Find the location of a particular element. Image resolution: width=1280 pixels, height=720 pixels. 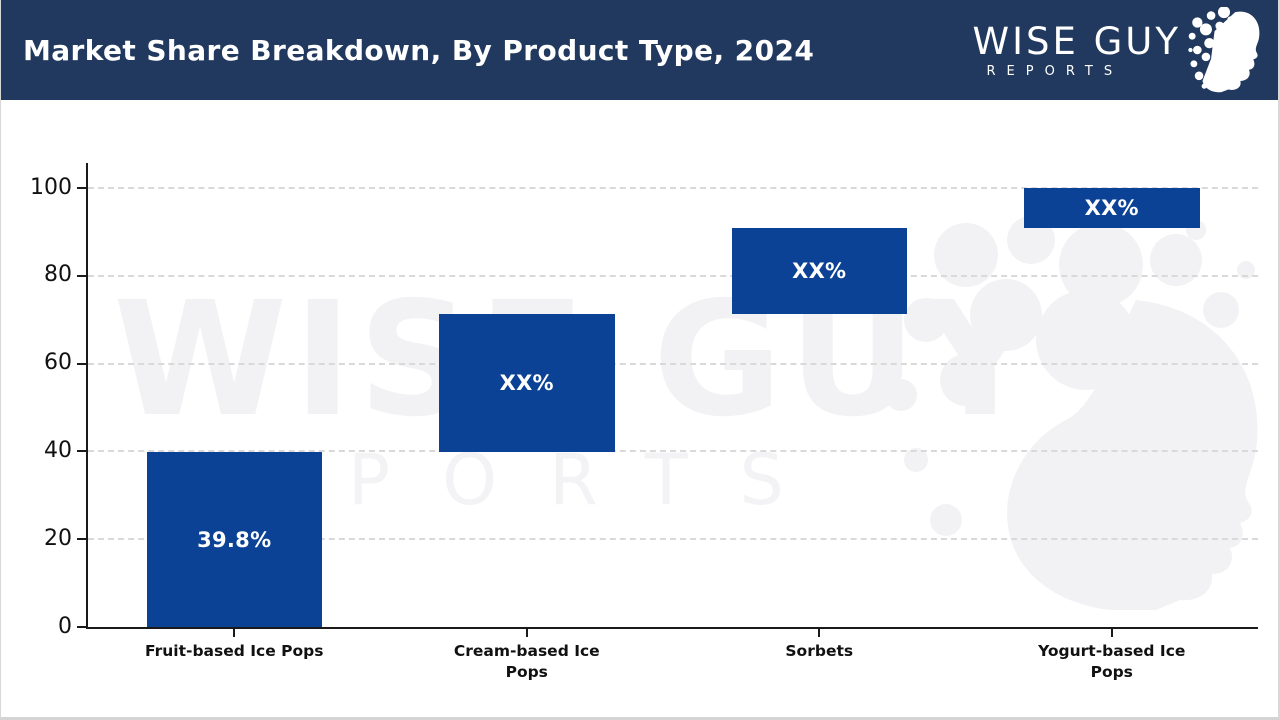

bar-segment: 39.8% is located at coordinates (234, 539).